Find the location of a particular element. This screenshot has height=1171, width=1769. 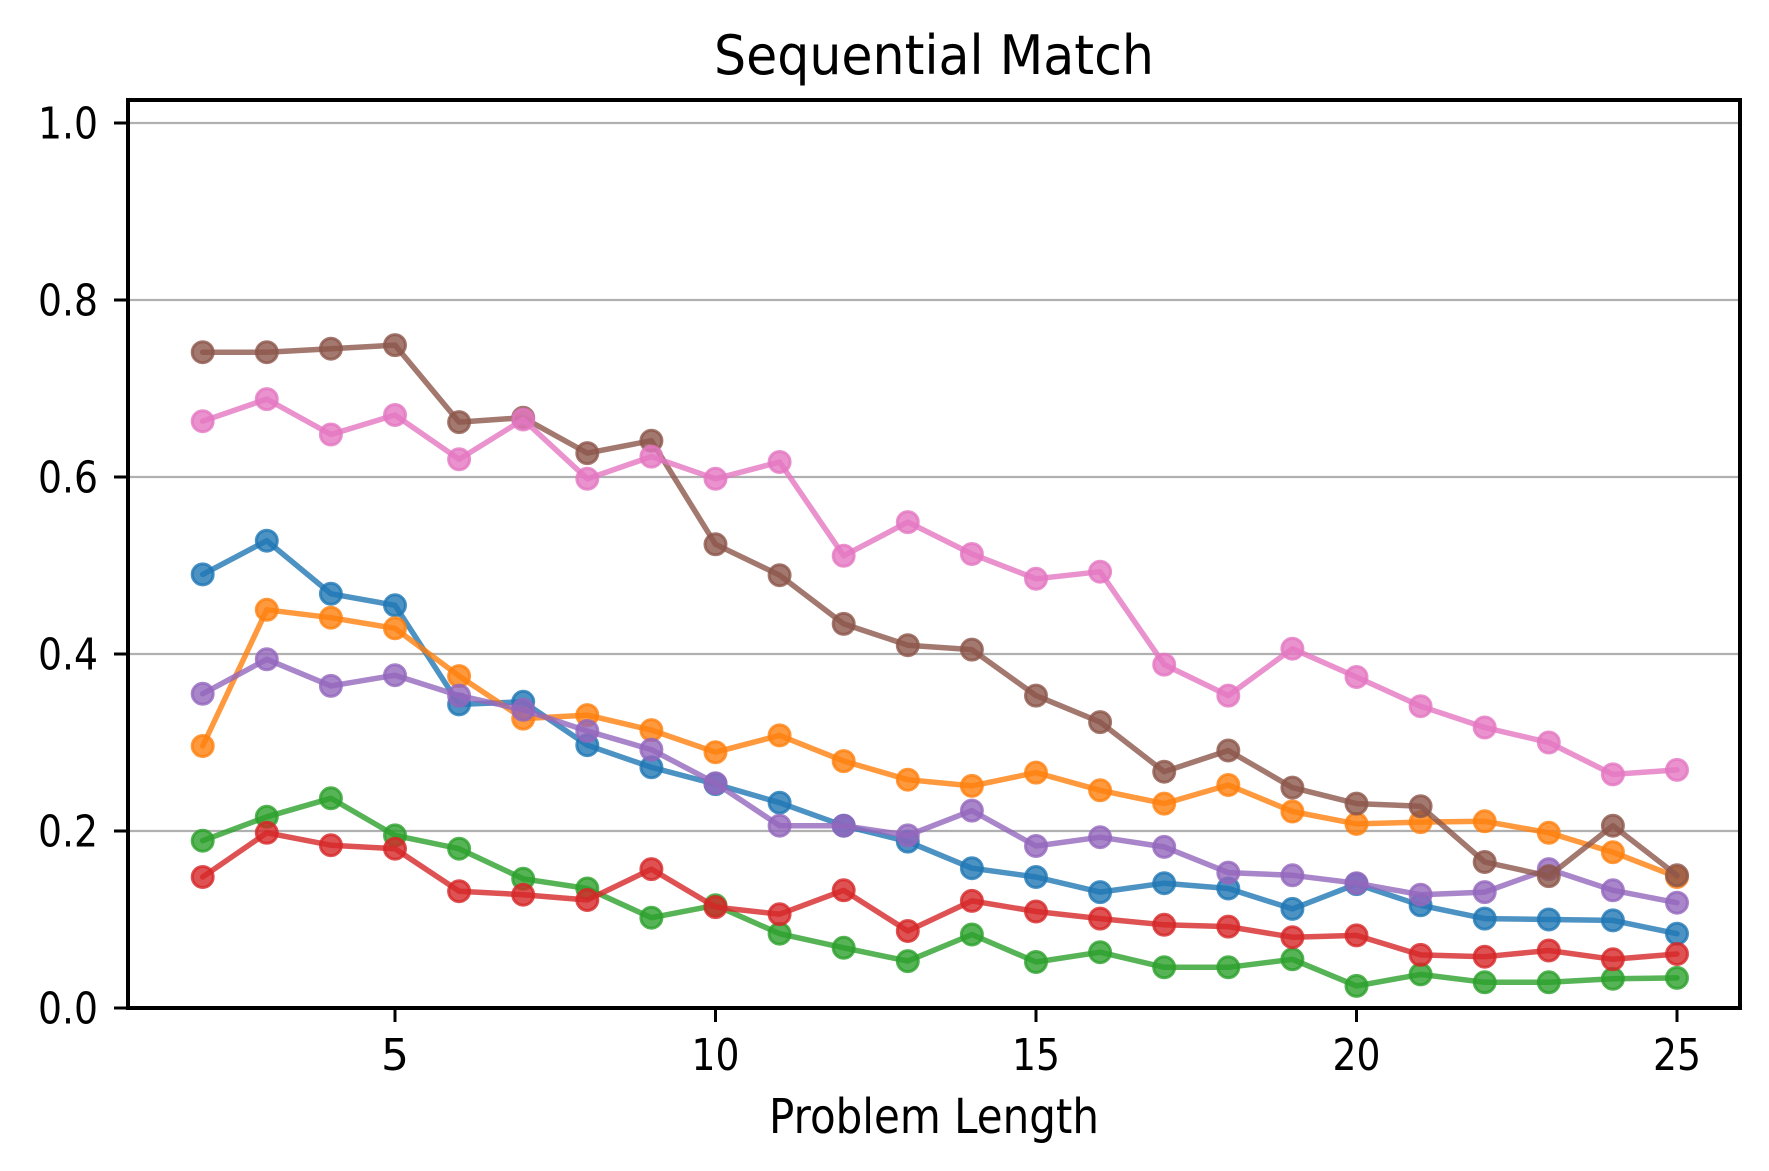

series-red is located at coordinates (939, 896).